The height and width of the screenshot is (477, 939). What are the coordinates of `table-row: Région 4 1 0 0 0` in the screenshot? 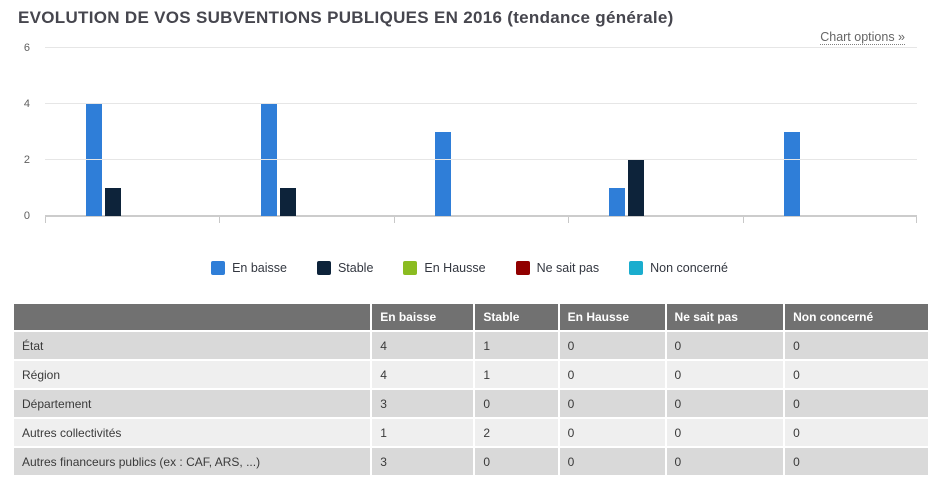 It's located at (471, 374).